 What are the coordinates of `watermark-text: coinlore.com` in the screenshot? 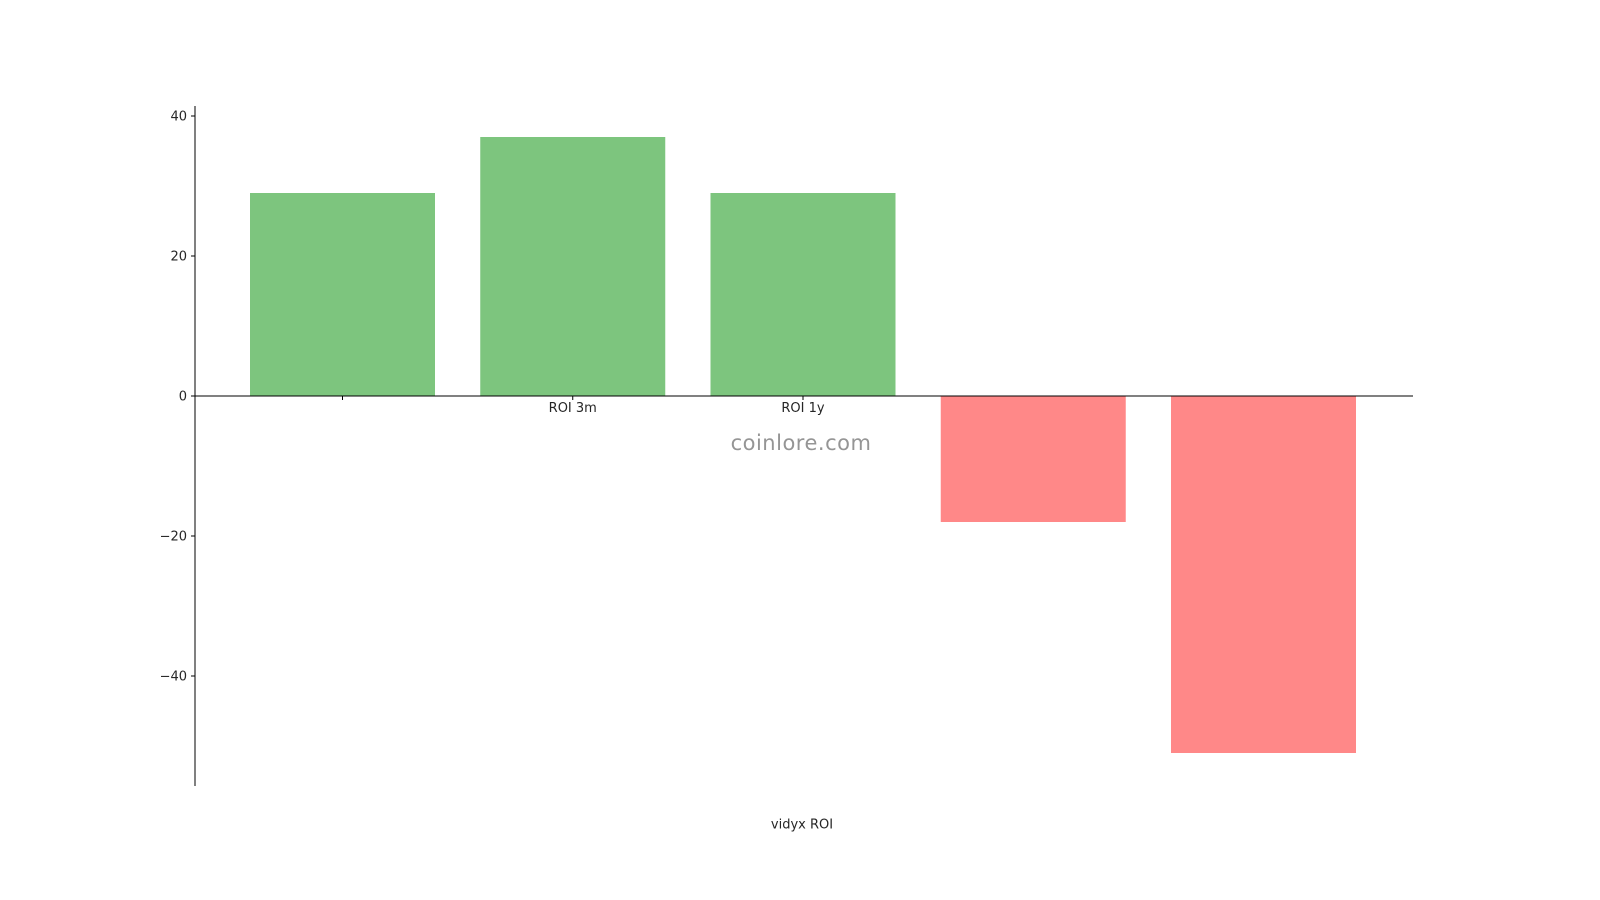 It's located at (801, 443).